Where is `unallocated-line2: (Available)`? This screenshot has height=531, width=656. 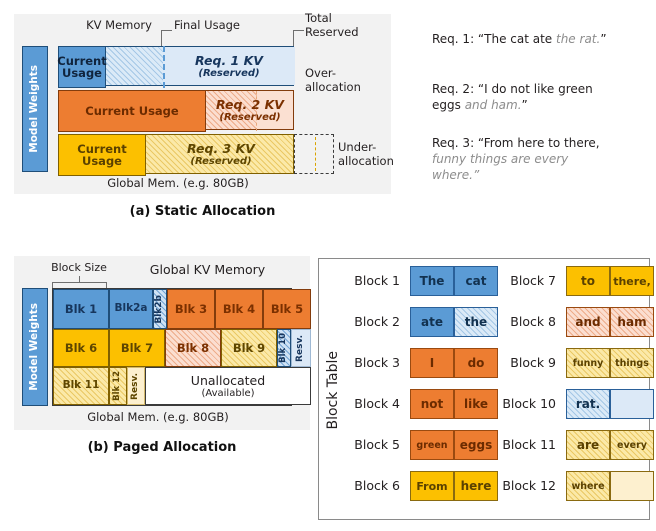
unallocated-line2: (Available) is located at coordinates (228, 393).